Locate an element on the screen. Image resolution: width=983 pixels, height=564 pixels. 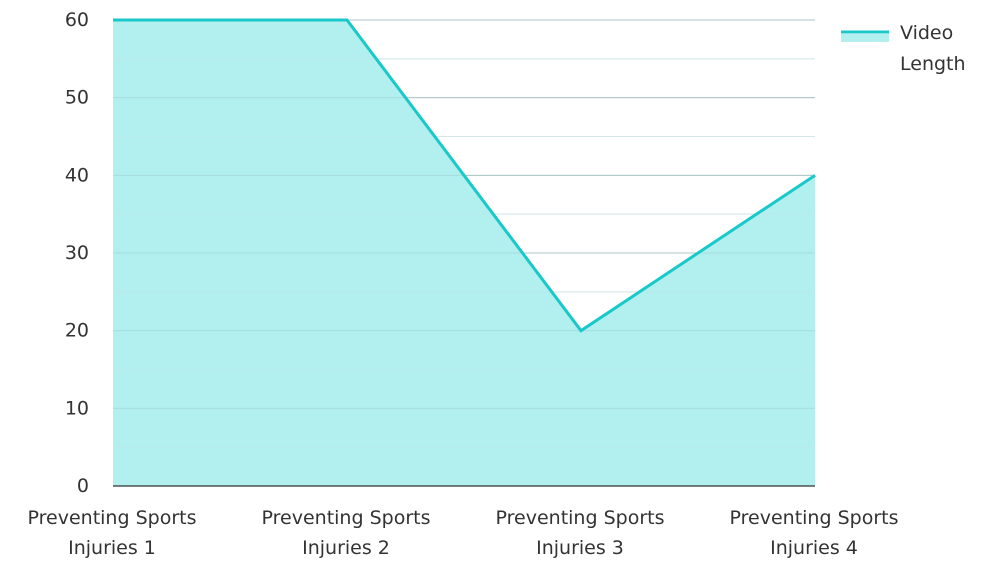
y-tick-label: 20 is located at coordinates (77, 331).